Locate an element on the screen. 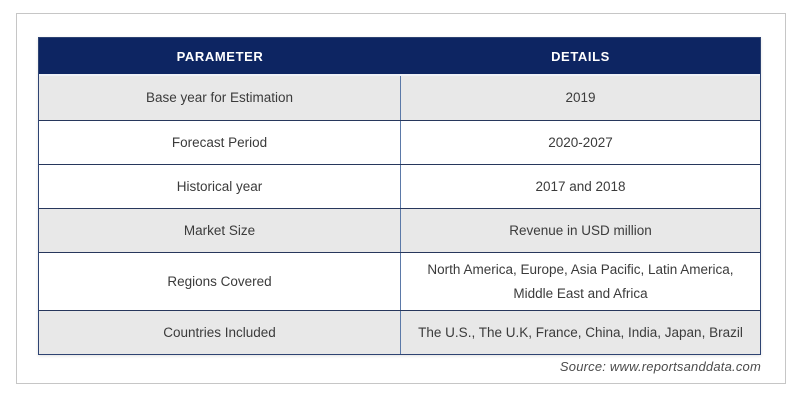  source-attribution: Source: www.reportsanddata.com is located at coordinates (660, 366).